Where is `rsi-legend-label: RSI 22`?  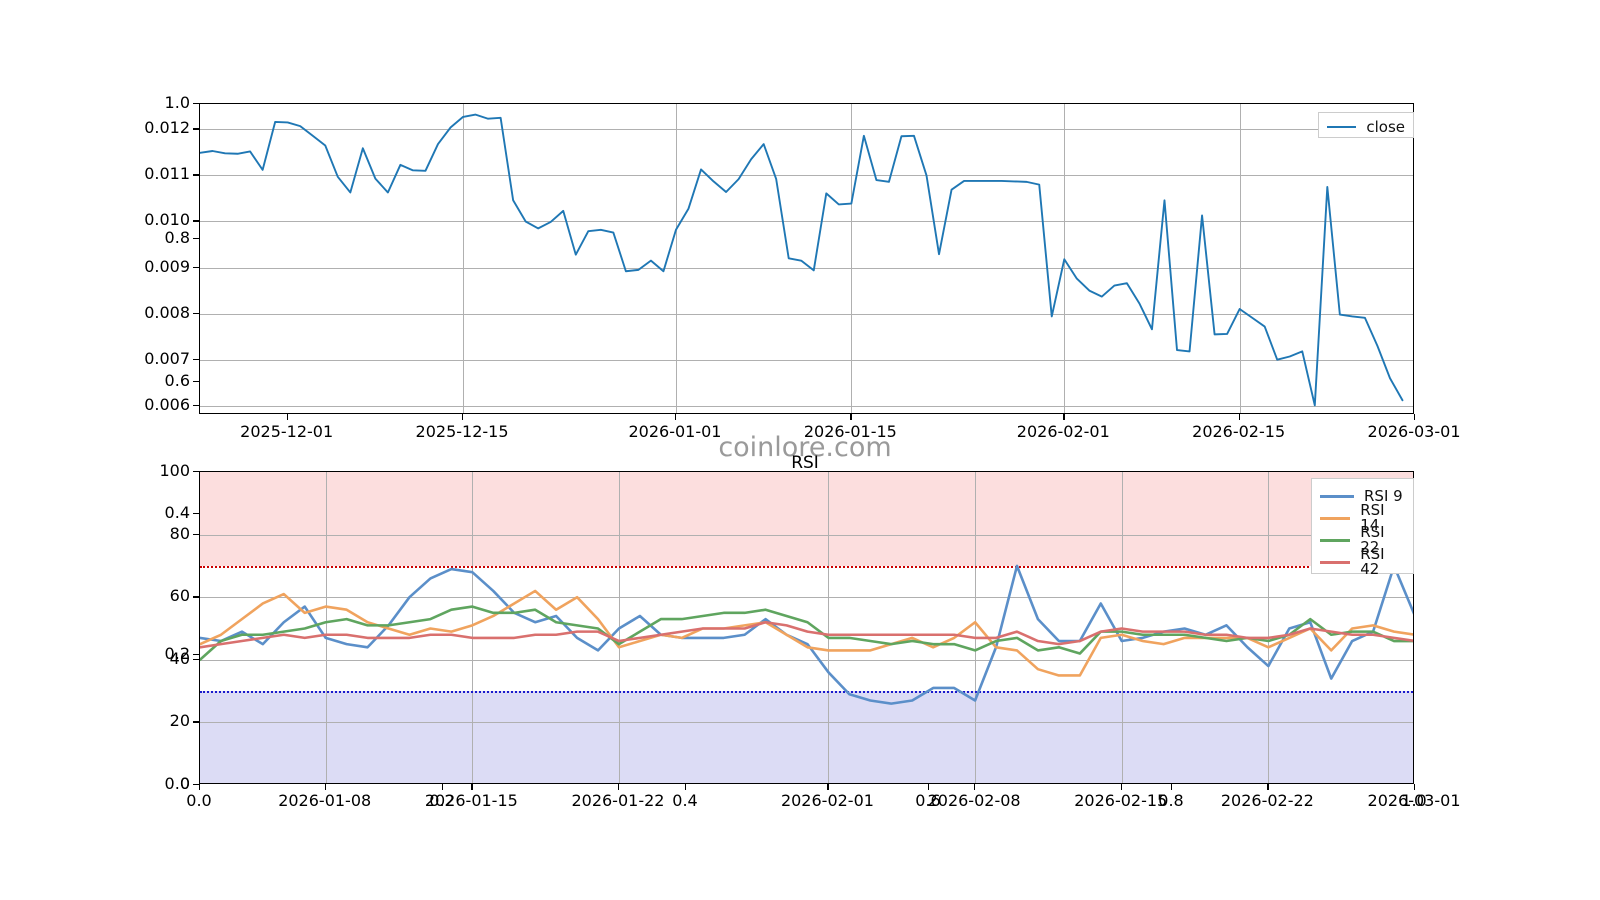
rsi-legend-label: RSI 22 is located at coordinates (1372, 539).